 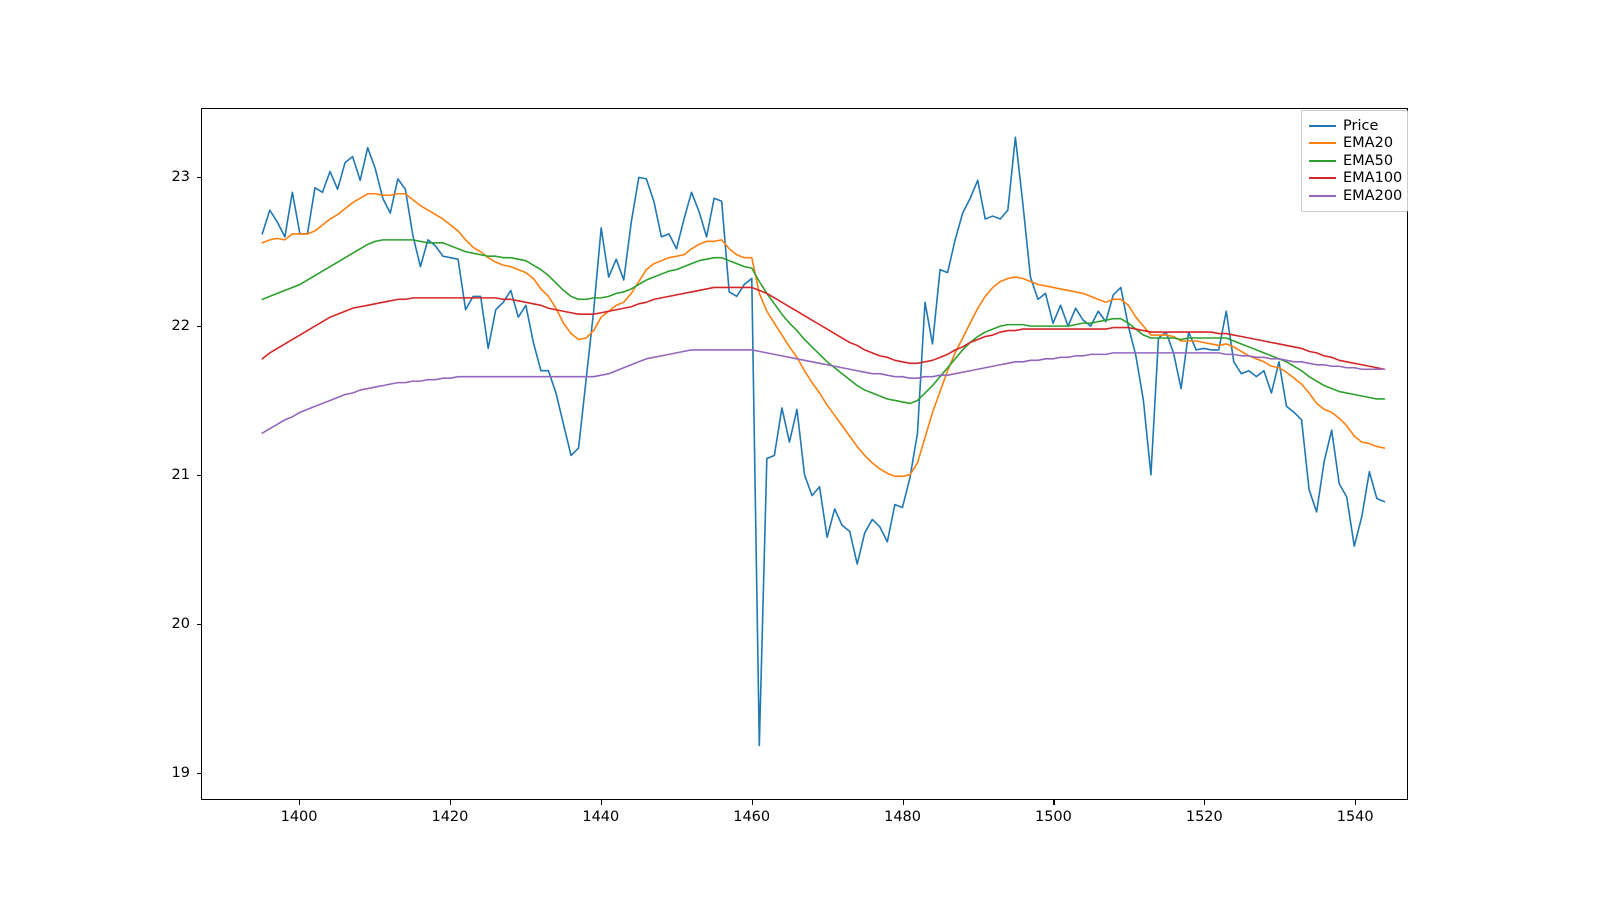 I want to click on series-line-ema100, so click(x=823, y=328).